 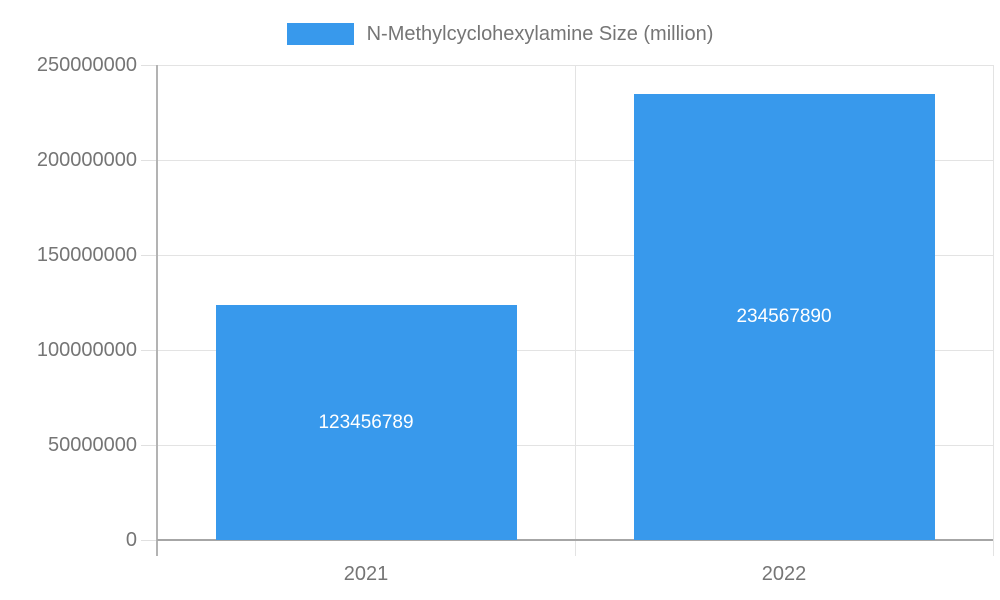 I want to click on y-tick-label: 200000000, so click(x=86, y=160).